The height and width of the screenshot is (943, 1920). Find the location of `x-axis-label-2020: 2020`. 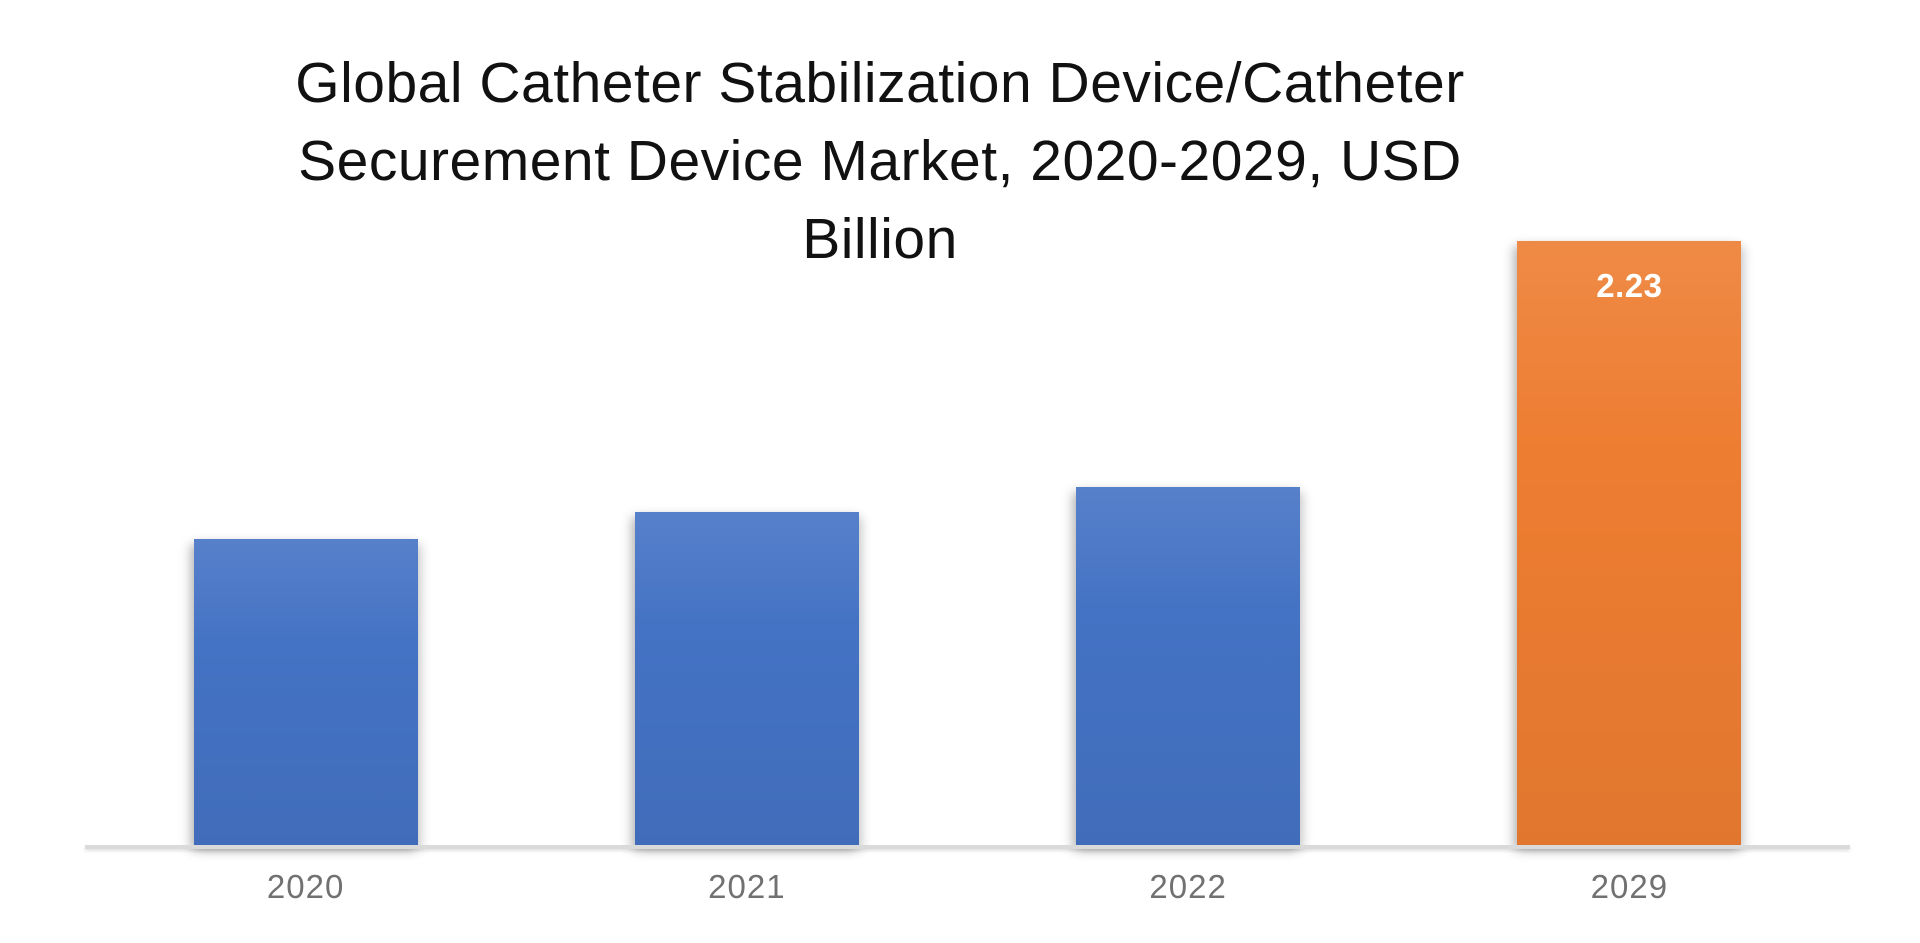

x-axis-label-2020: 2020 is located at coordinates (305, 886).